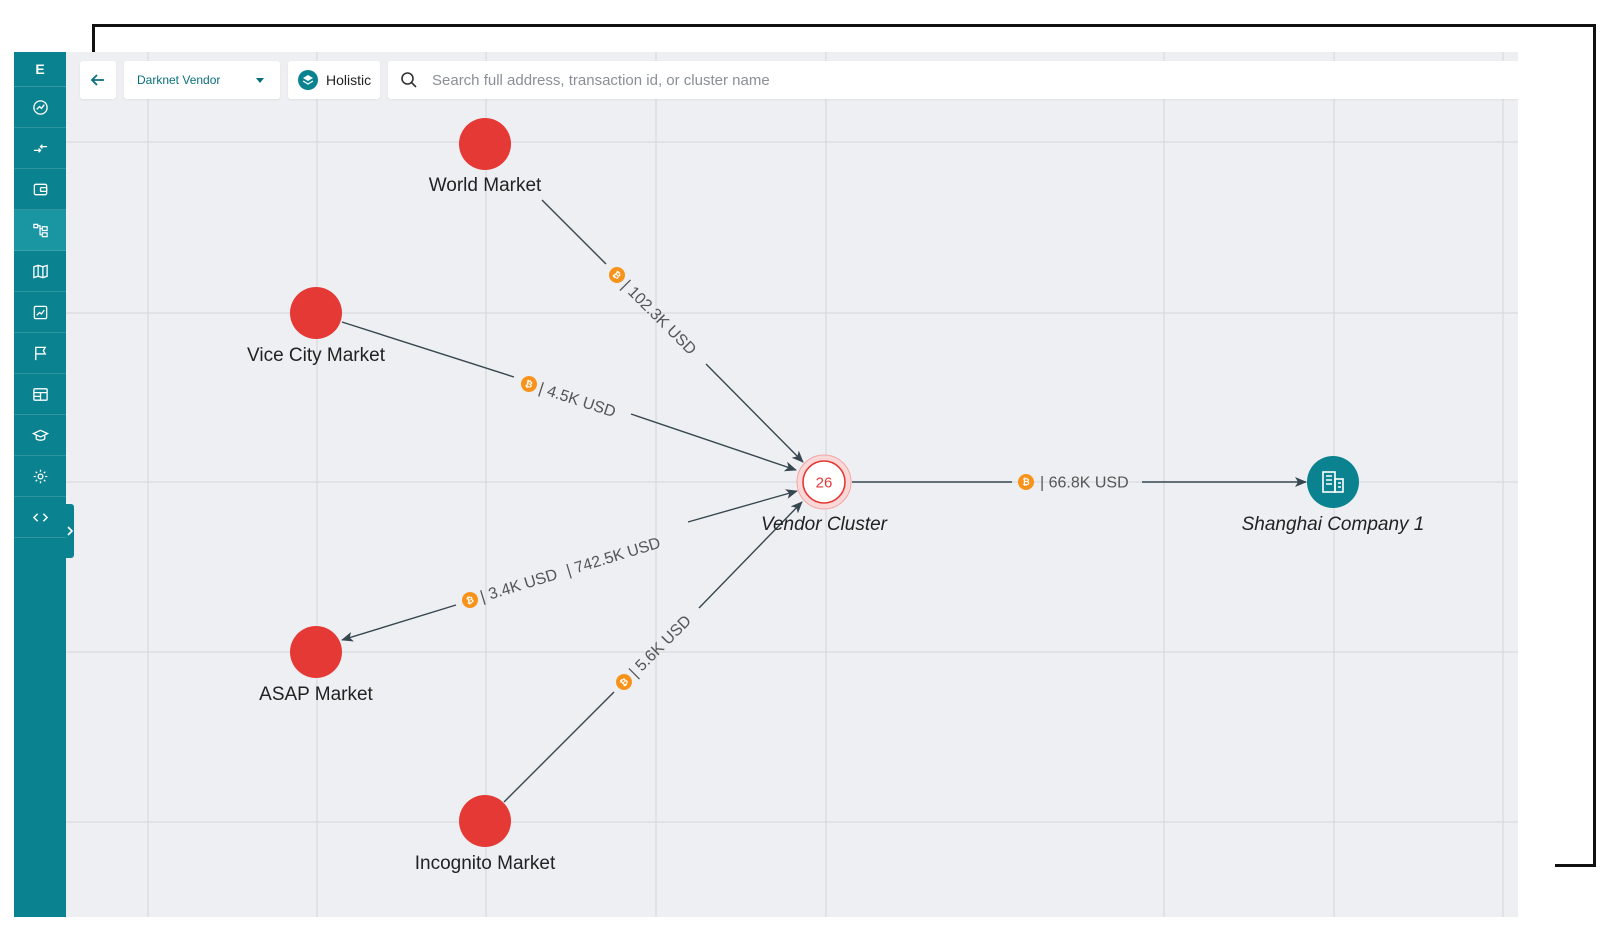 The height and width of the screenshot is (933, 1600). I want to click on node-incognito-market: Incognito Market, so click(485, 834).